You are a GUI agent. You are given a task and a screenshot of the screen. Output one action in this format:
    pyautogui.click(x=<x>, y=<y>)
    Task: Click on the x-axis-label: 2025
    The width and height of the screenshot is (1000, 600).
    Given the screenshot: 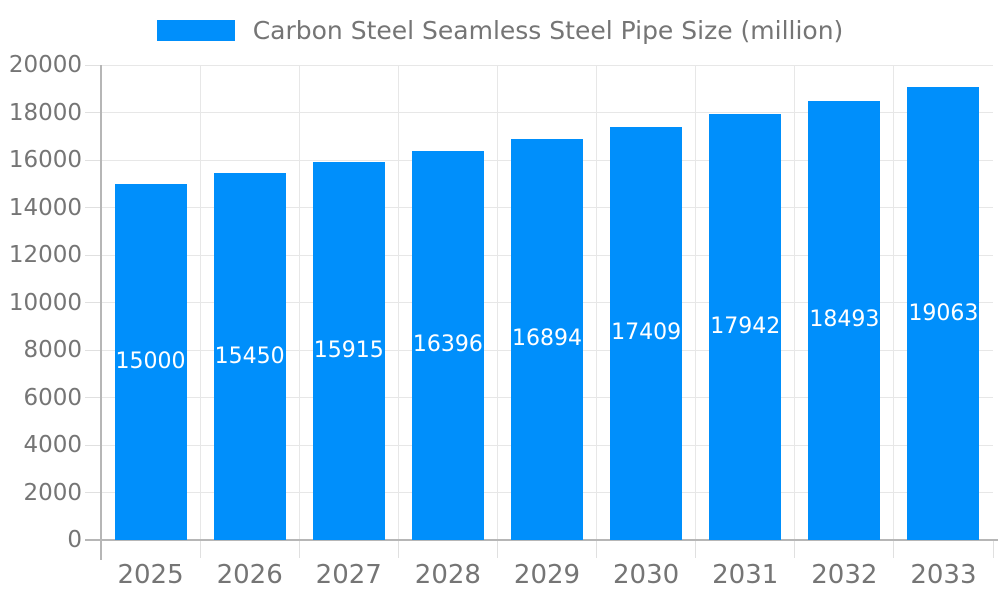 What is the action you would take?
    pyautogui.click(x=150, y=575)
    